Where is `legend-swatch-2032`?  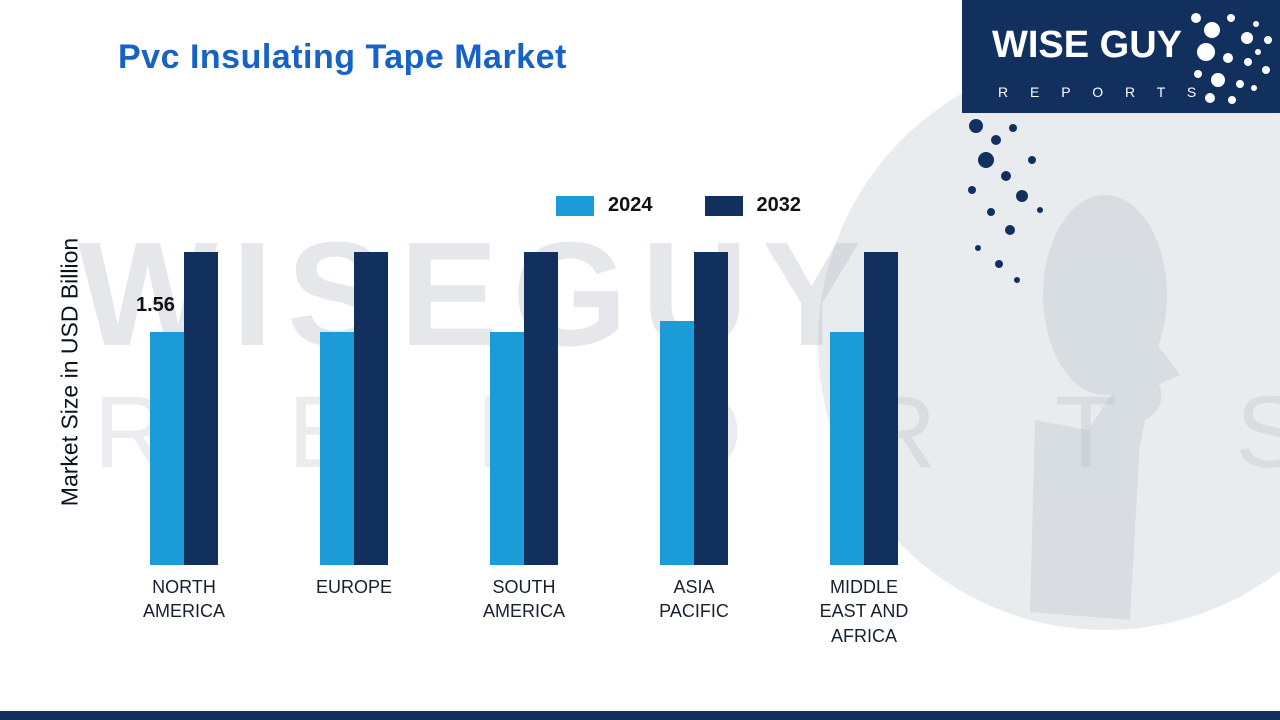
legend-swatch-2032 is located at coordinates (723, 205).